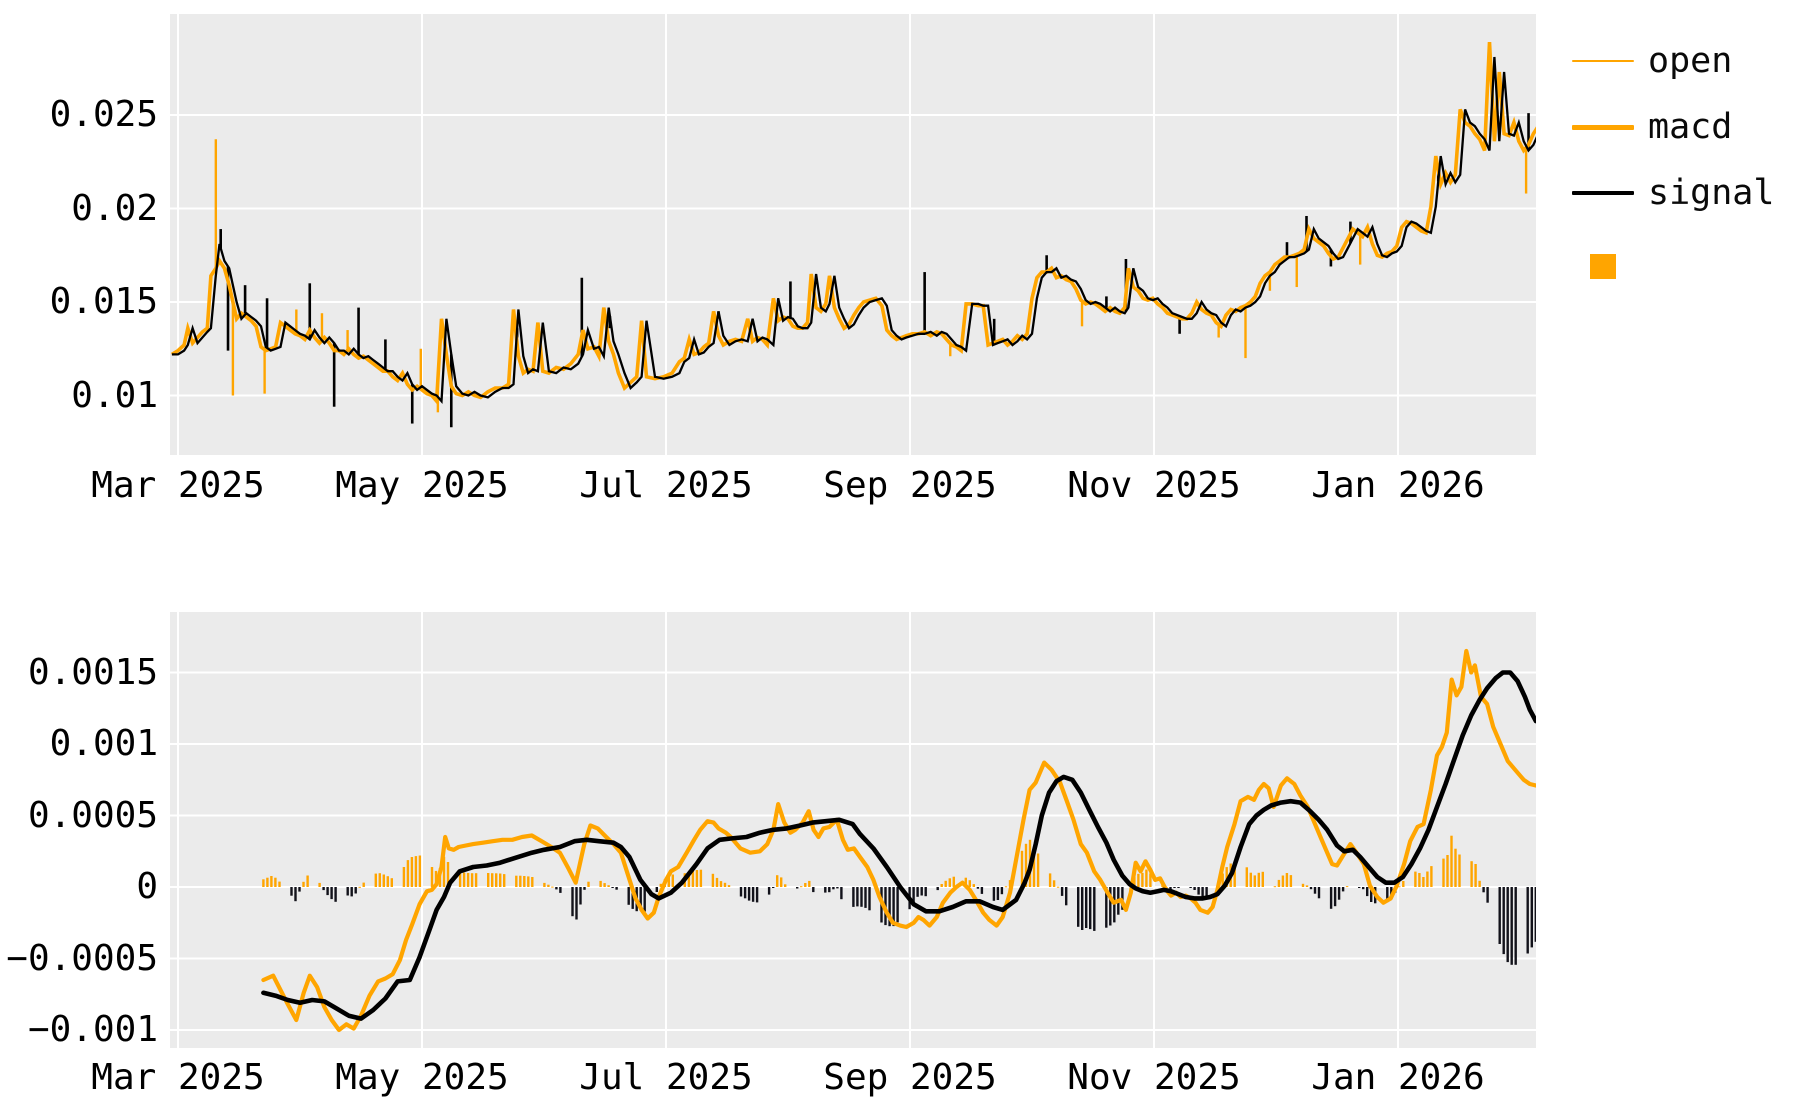 The image size is (1800, 1100). Describe the element at coordinates (1398, 485) in the screenshot. I see `price-x-tick-label: Jan 2026` at that location.